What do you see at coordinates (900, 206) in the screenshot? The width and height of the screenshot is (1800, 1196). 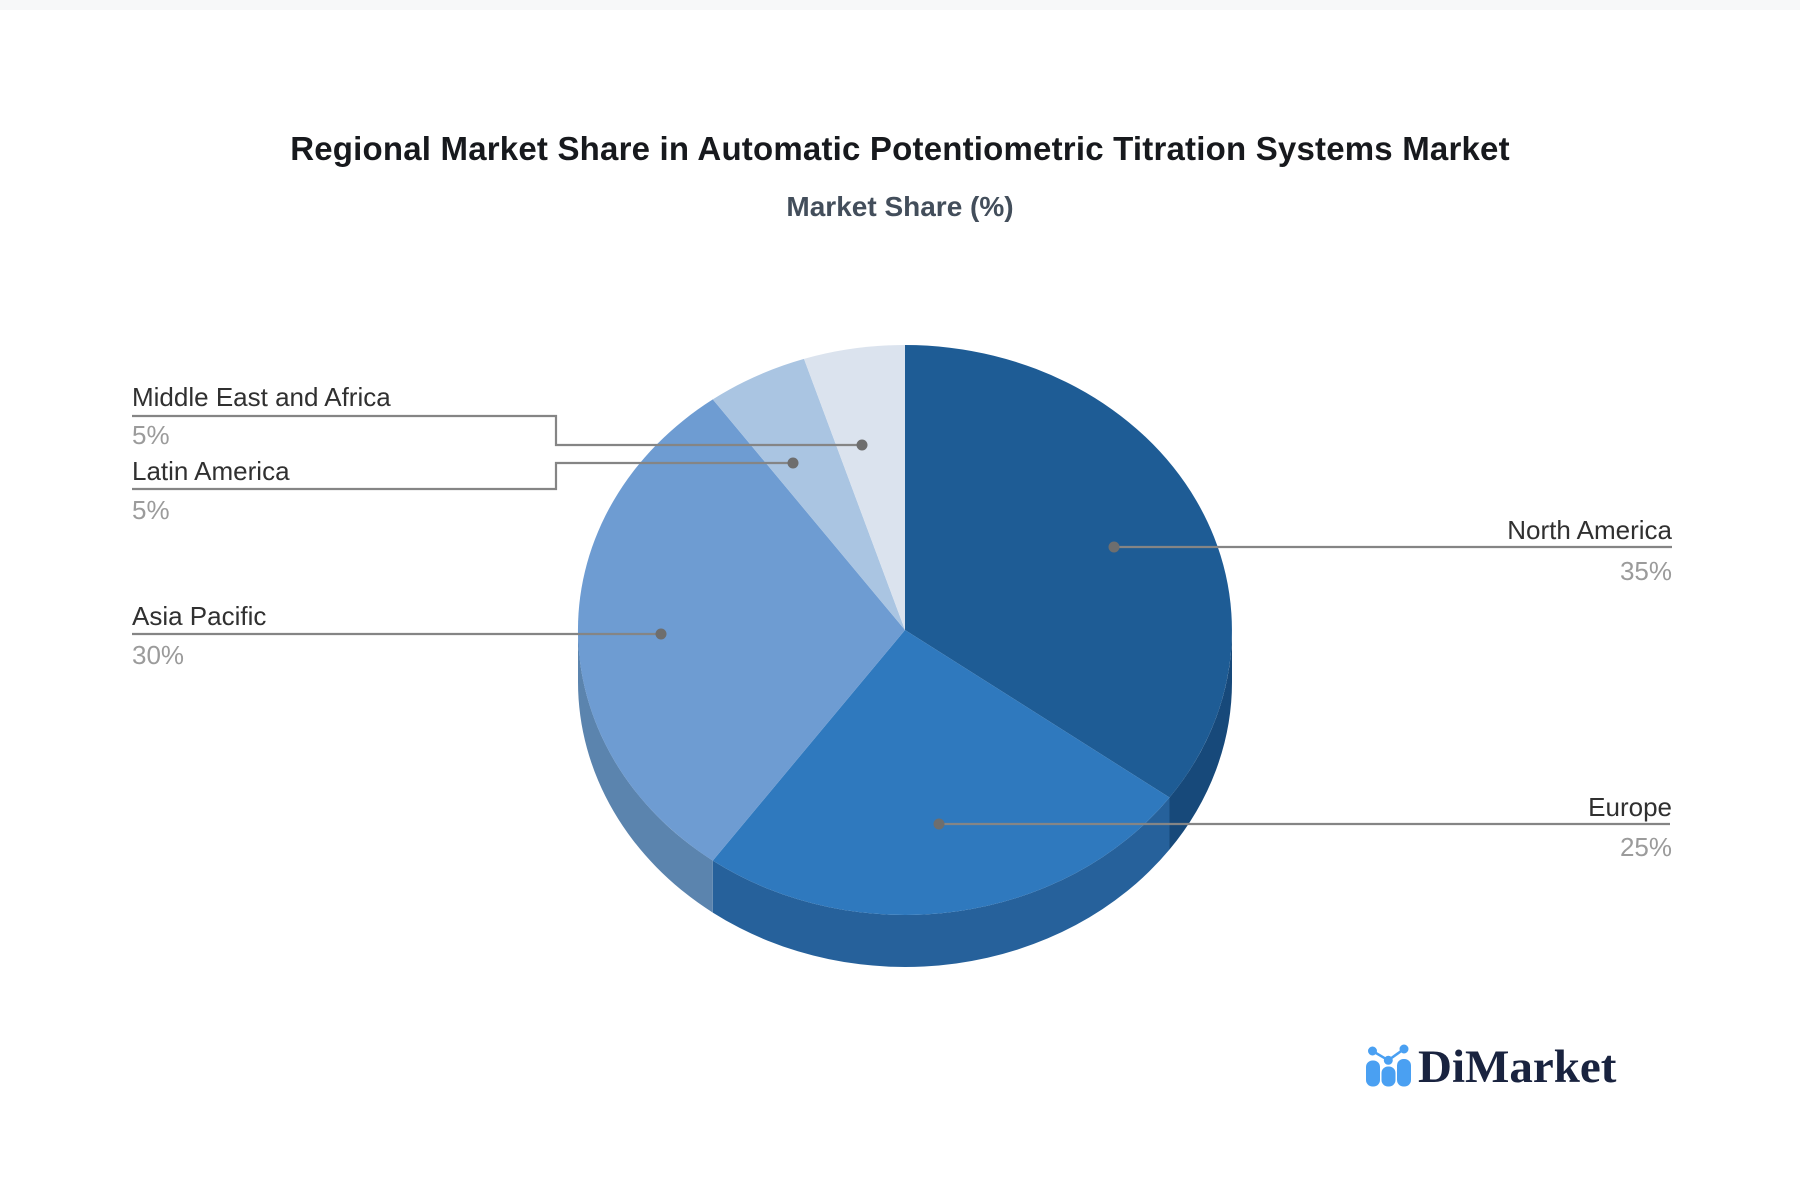 I see `chart-subtitle: Market Share (%)` at bounding box center [900, 206].